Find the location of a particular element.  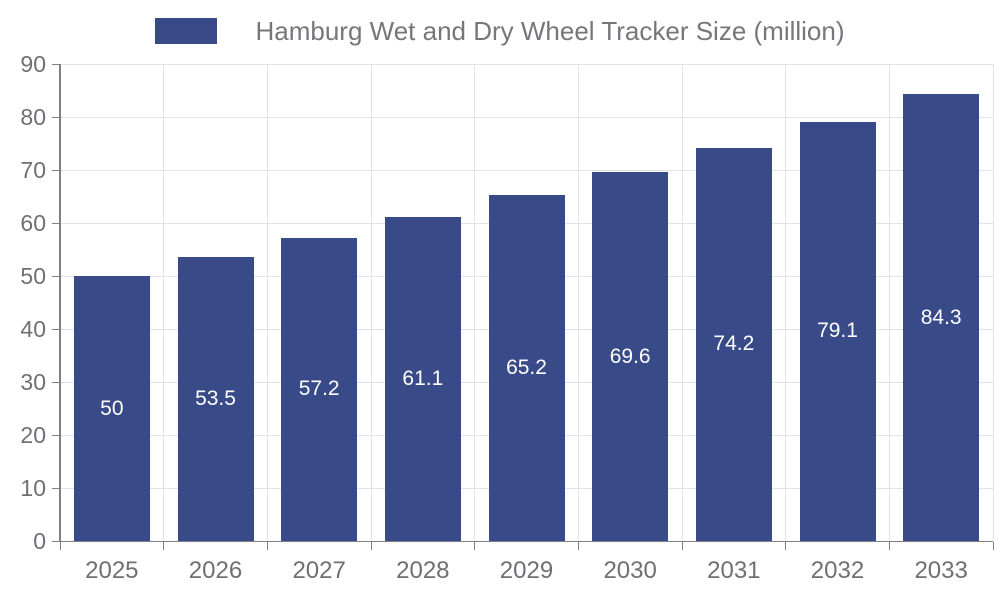

x-tick-label: 2031 is located at coordinates (734, 570).